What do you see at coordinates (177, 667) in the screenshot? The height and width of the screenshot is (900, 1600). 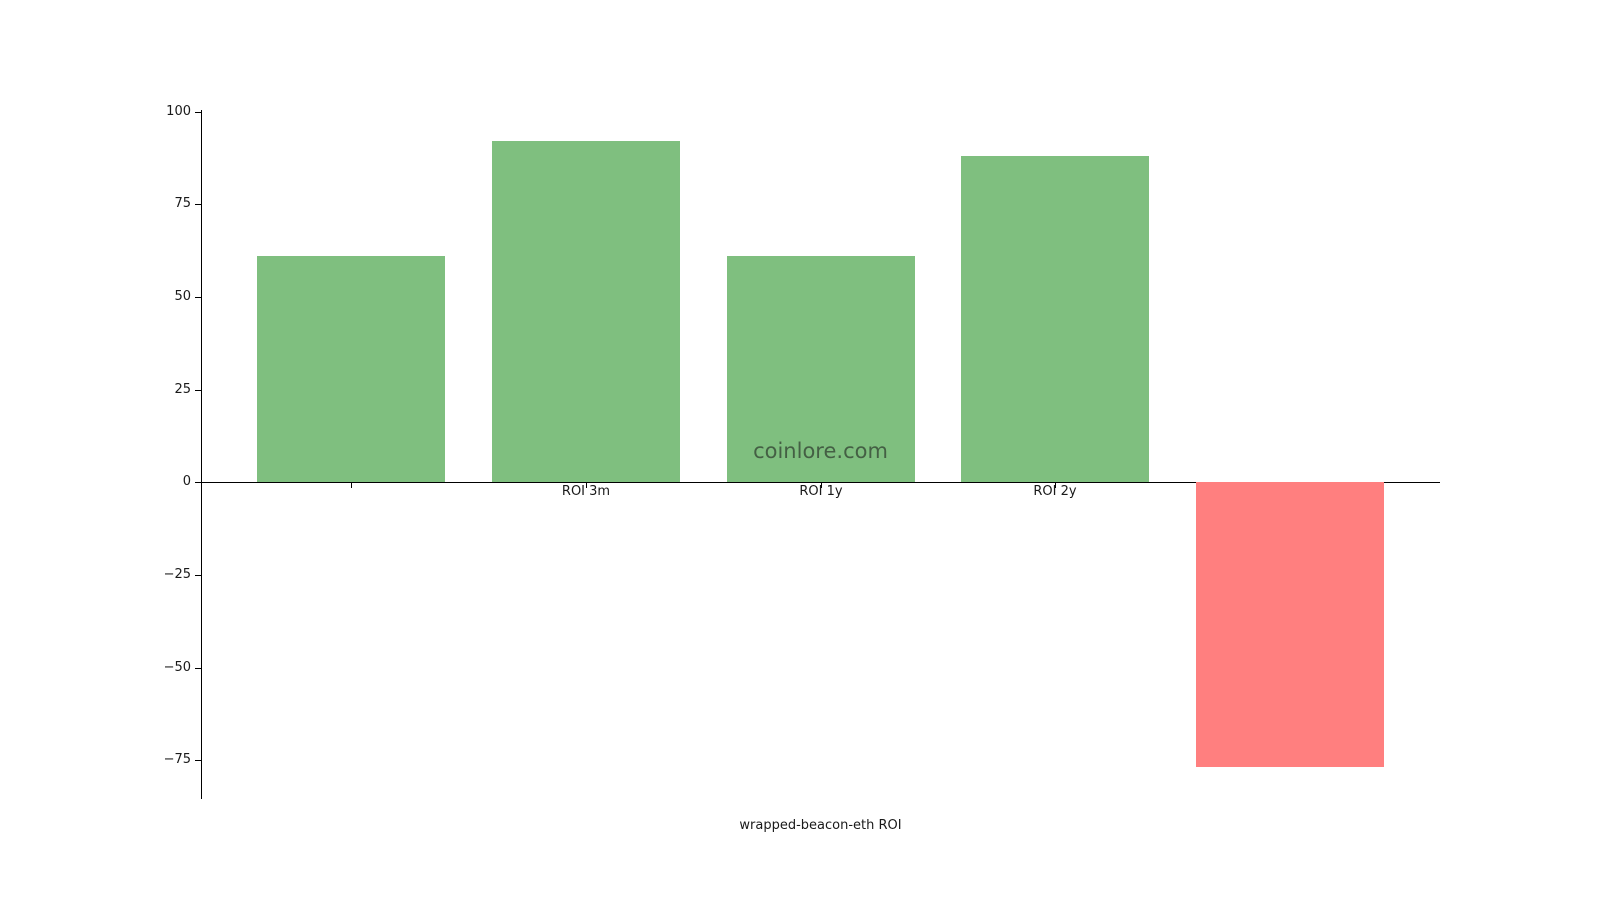 I see `y-tick-label: −50` at bounding box center [177, 667].